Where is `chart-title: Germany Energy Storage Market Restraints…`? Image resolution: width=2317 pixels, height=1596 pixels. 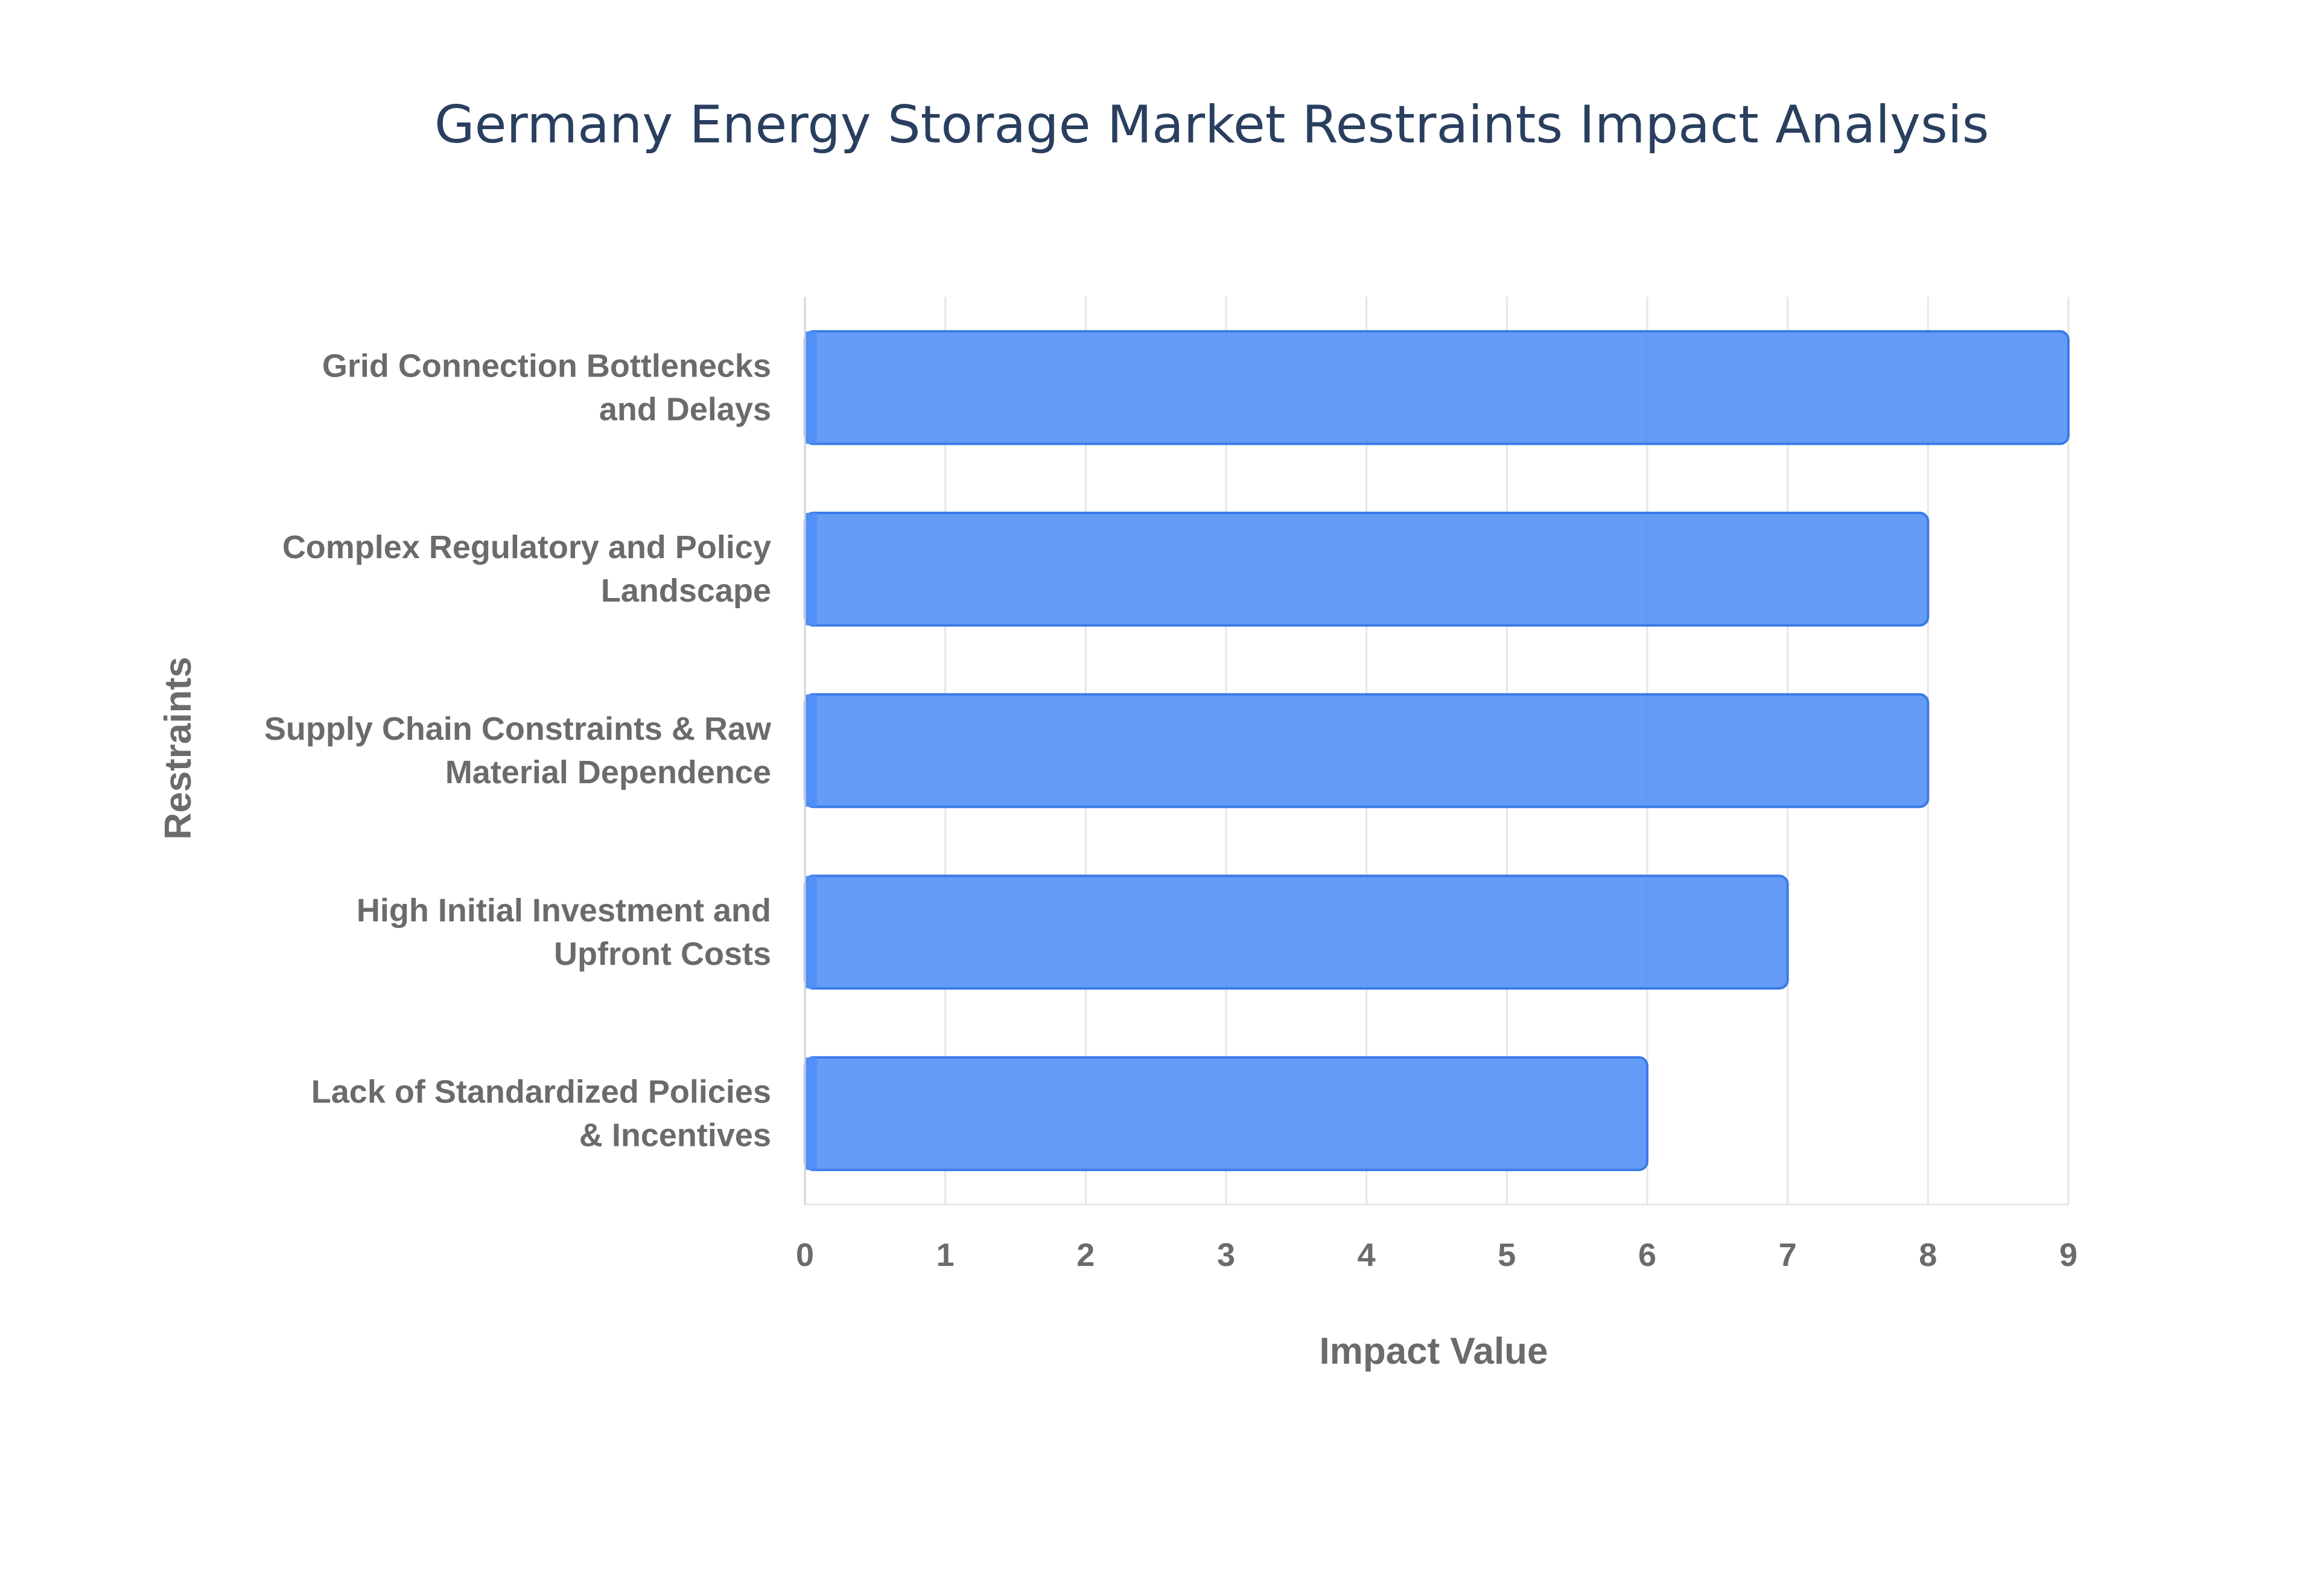 chart-title: Germany Energy Storage Market Restraints… is located at coordinates (1211, 125).